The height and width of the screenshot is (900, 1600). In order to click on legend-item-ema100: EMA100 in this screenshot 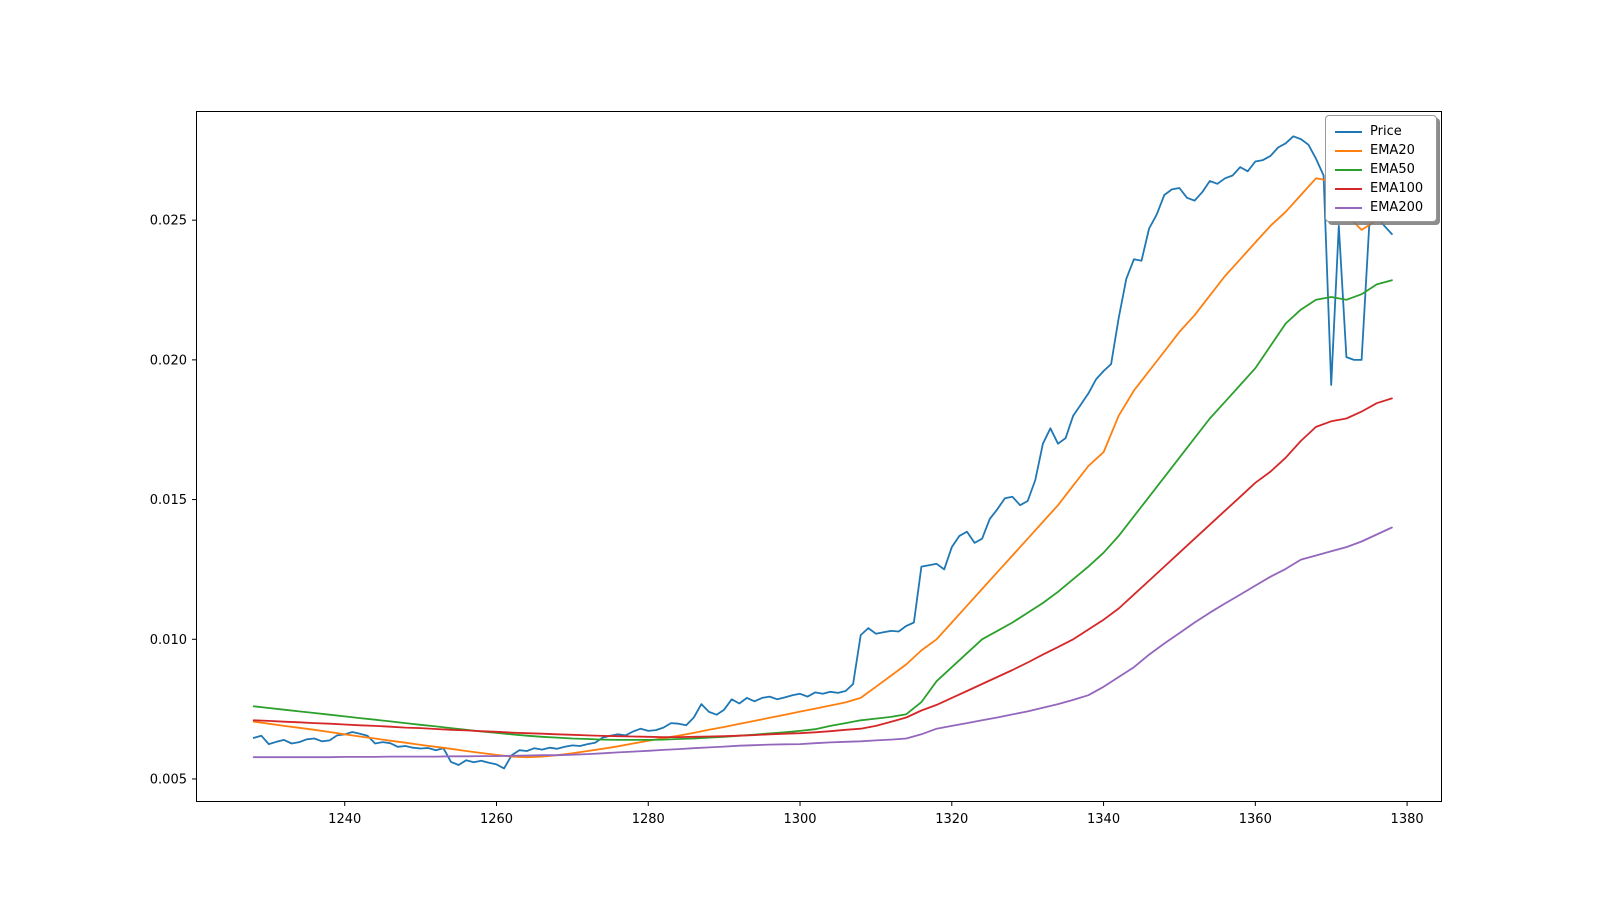, I will do `click(1381, 188)`.